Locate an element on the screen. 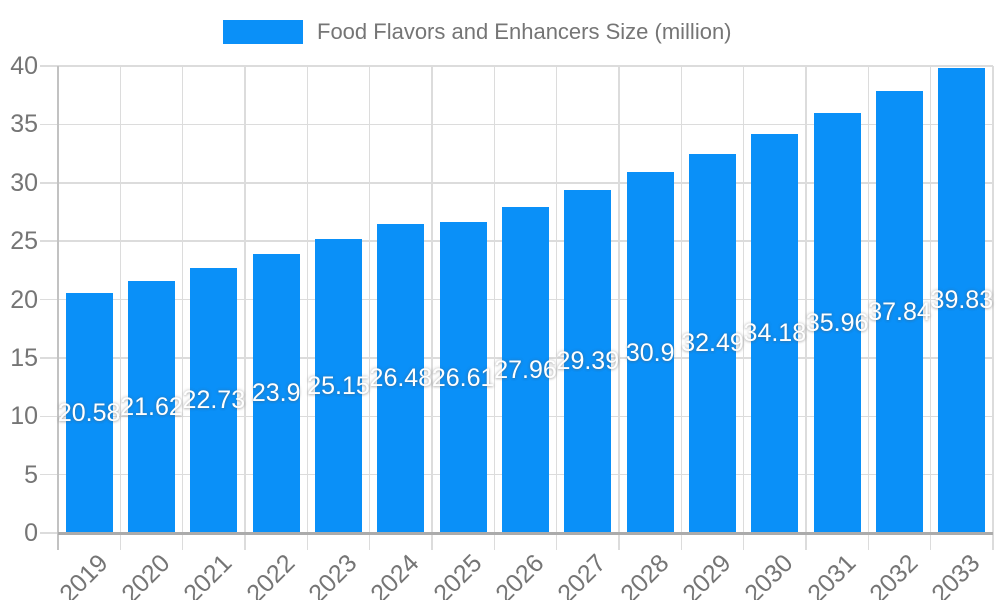 This screenshot has width=1000, height=600. x-axis-label: 2026 is located at coordinates (520, 574).